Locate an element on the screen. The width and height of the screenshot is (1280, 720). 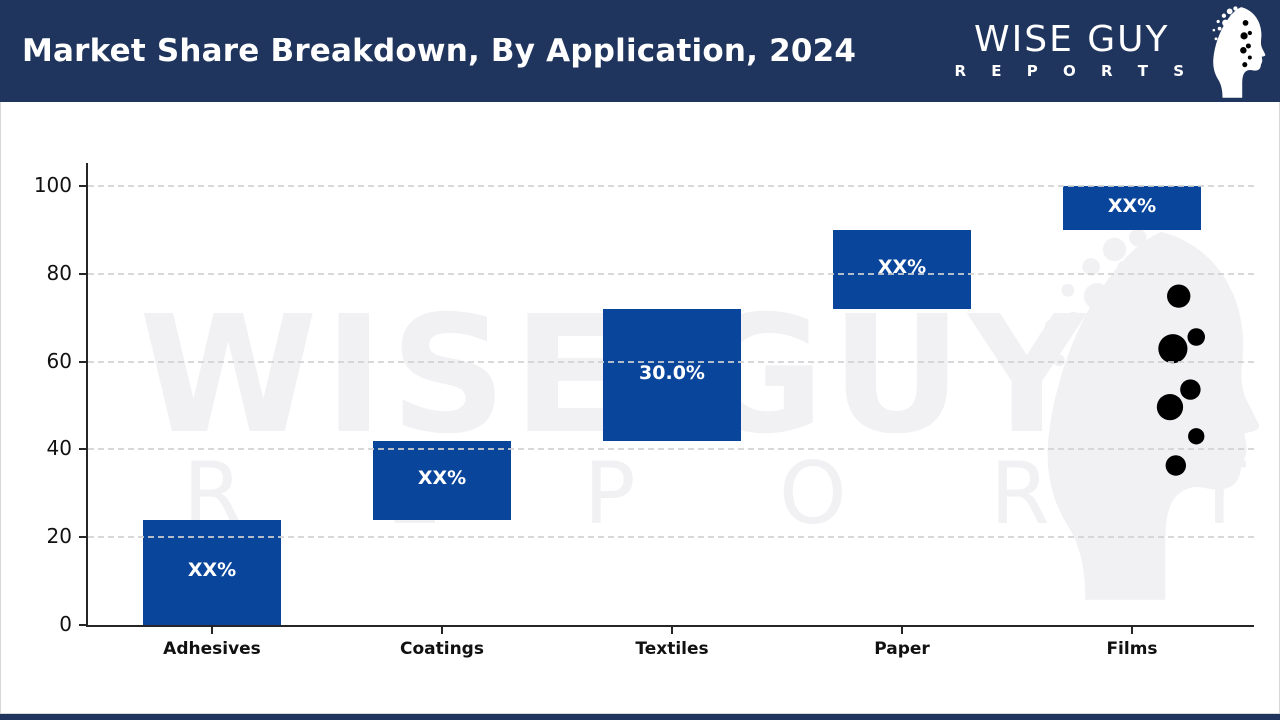
y-axis-line is located at coordinates (87, 395).